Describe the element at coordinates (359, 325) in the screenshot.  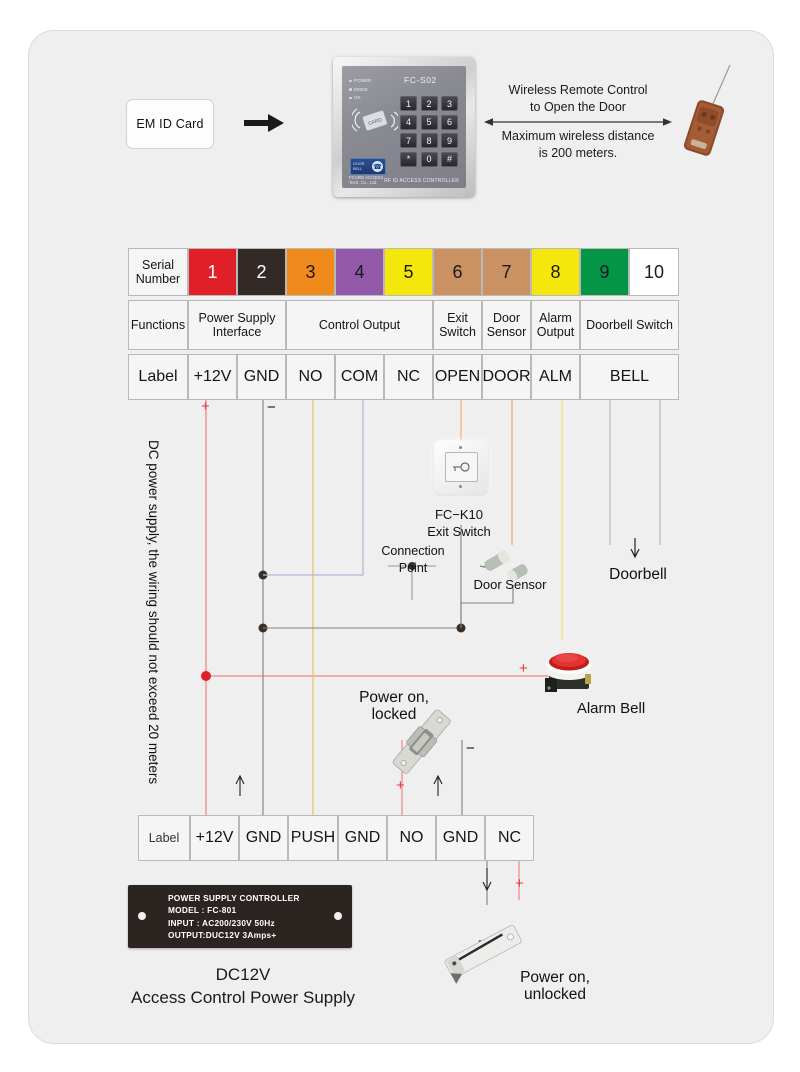
I see `function-control-output: Control Output` at that location.